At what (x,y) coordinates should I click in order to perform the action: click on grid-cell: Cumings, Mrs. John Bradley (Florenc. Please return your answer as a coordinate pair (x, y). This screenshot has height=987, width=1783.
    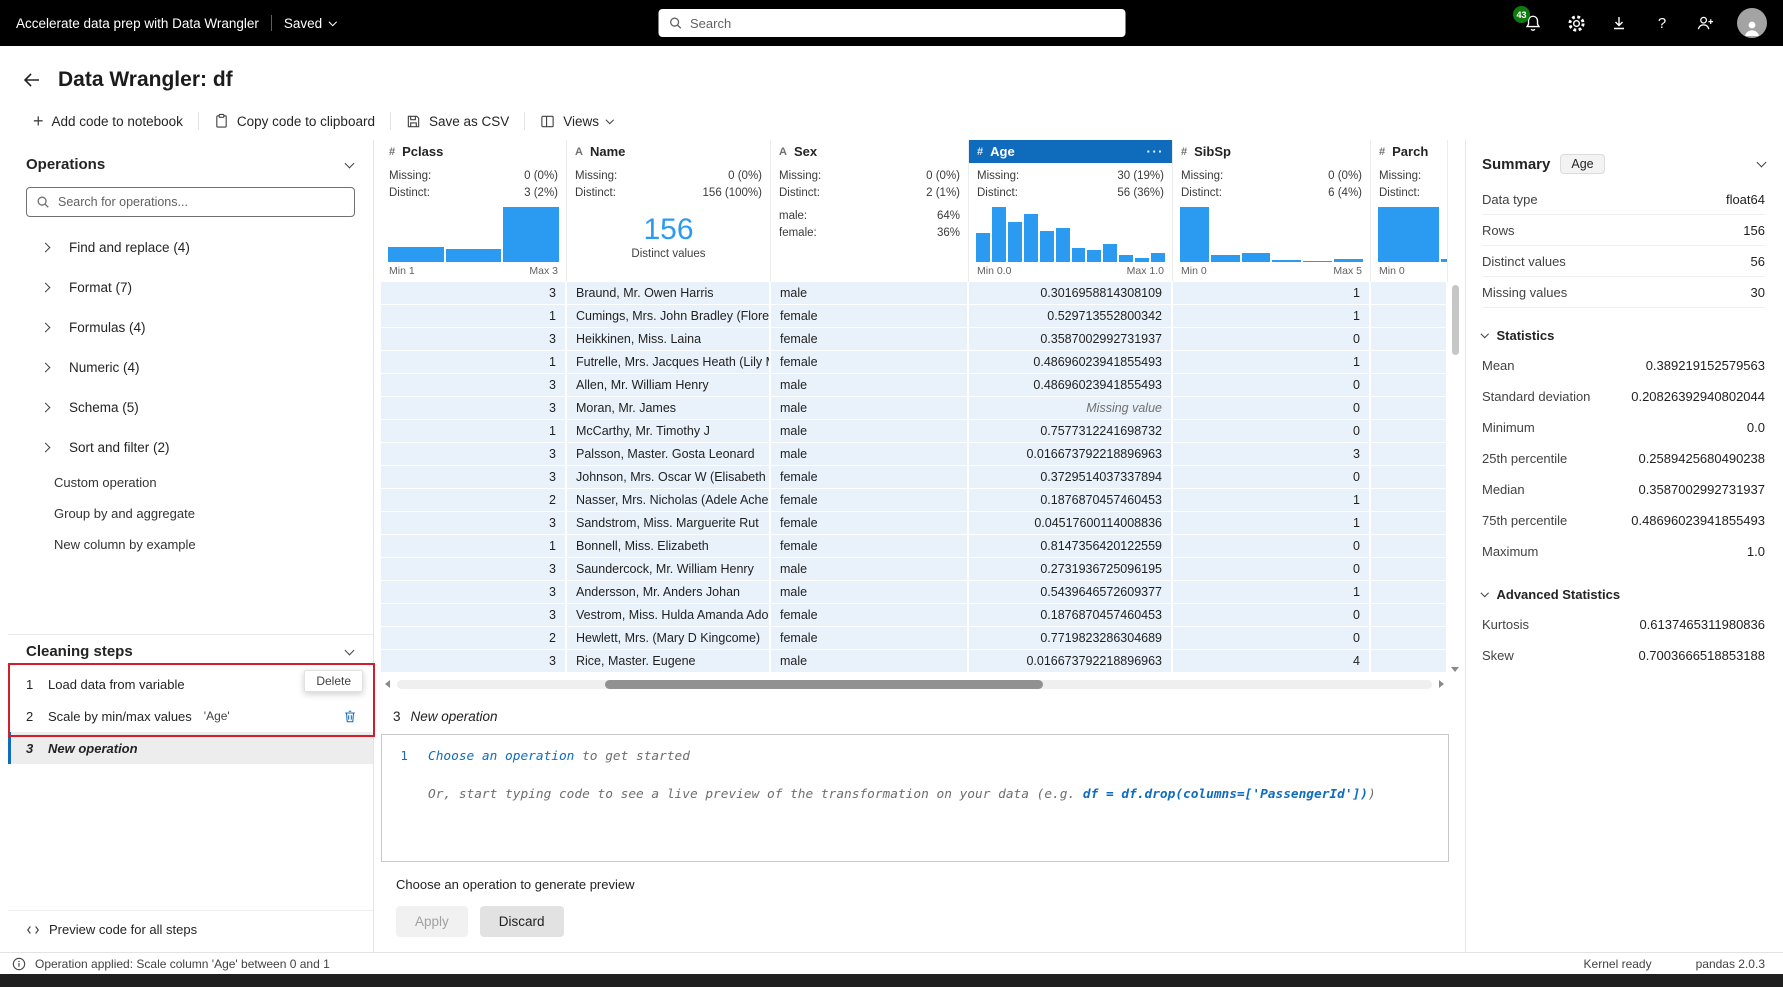
    Looking at the image, I should click on (669, 316).